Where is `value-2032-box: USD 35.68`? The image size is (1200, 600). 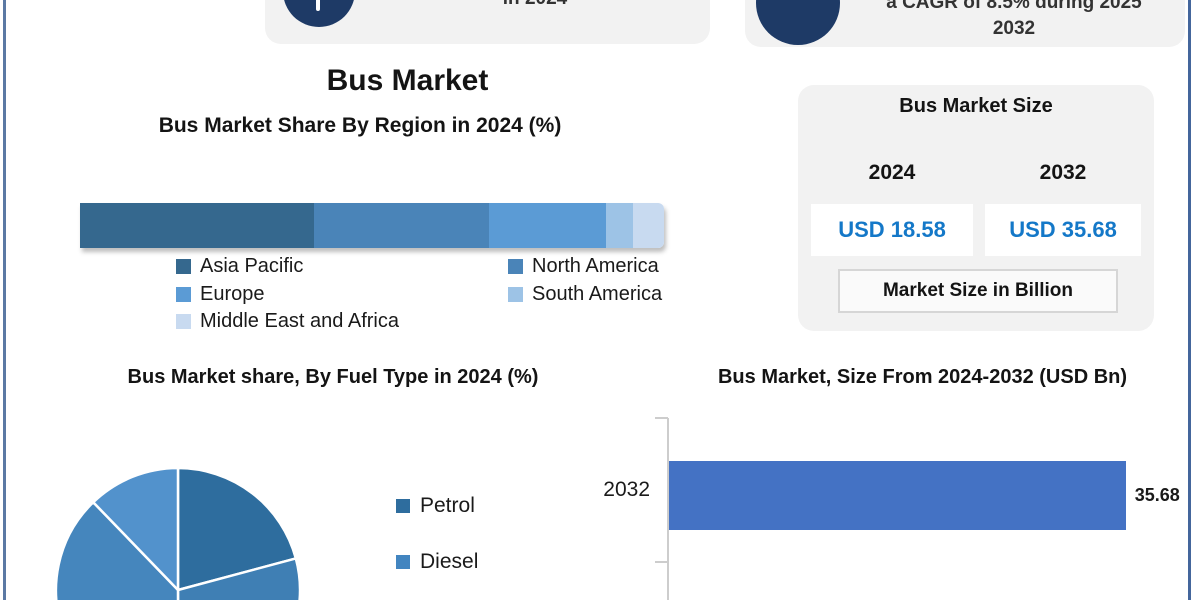
value-2032-box: USD 35.68 is located at coordinates (1063, 230).